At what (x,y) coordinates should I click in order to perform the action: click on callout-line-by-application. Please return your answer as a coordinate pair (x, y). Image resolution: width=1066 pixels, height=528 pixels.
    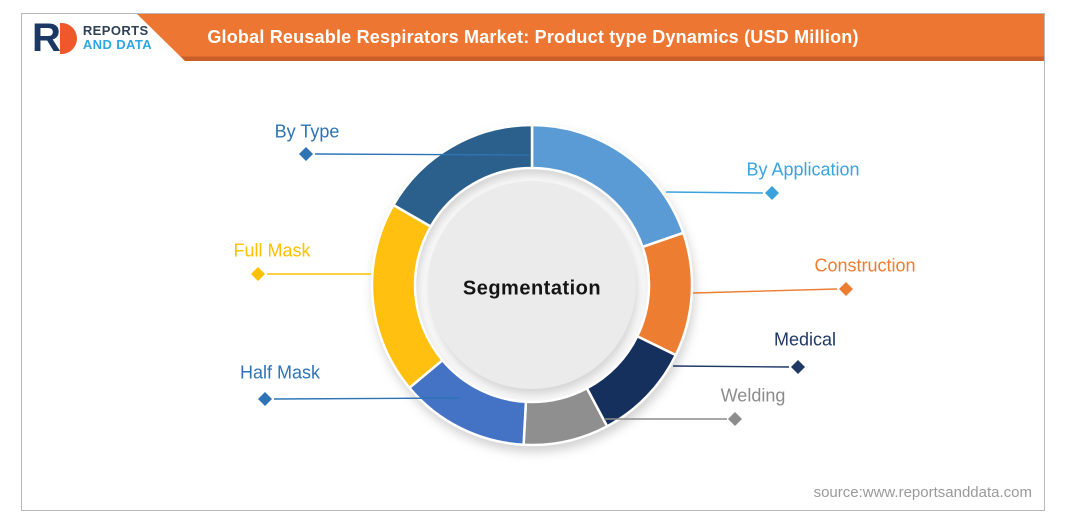
    Looking at the image, I should click on (714, 192).